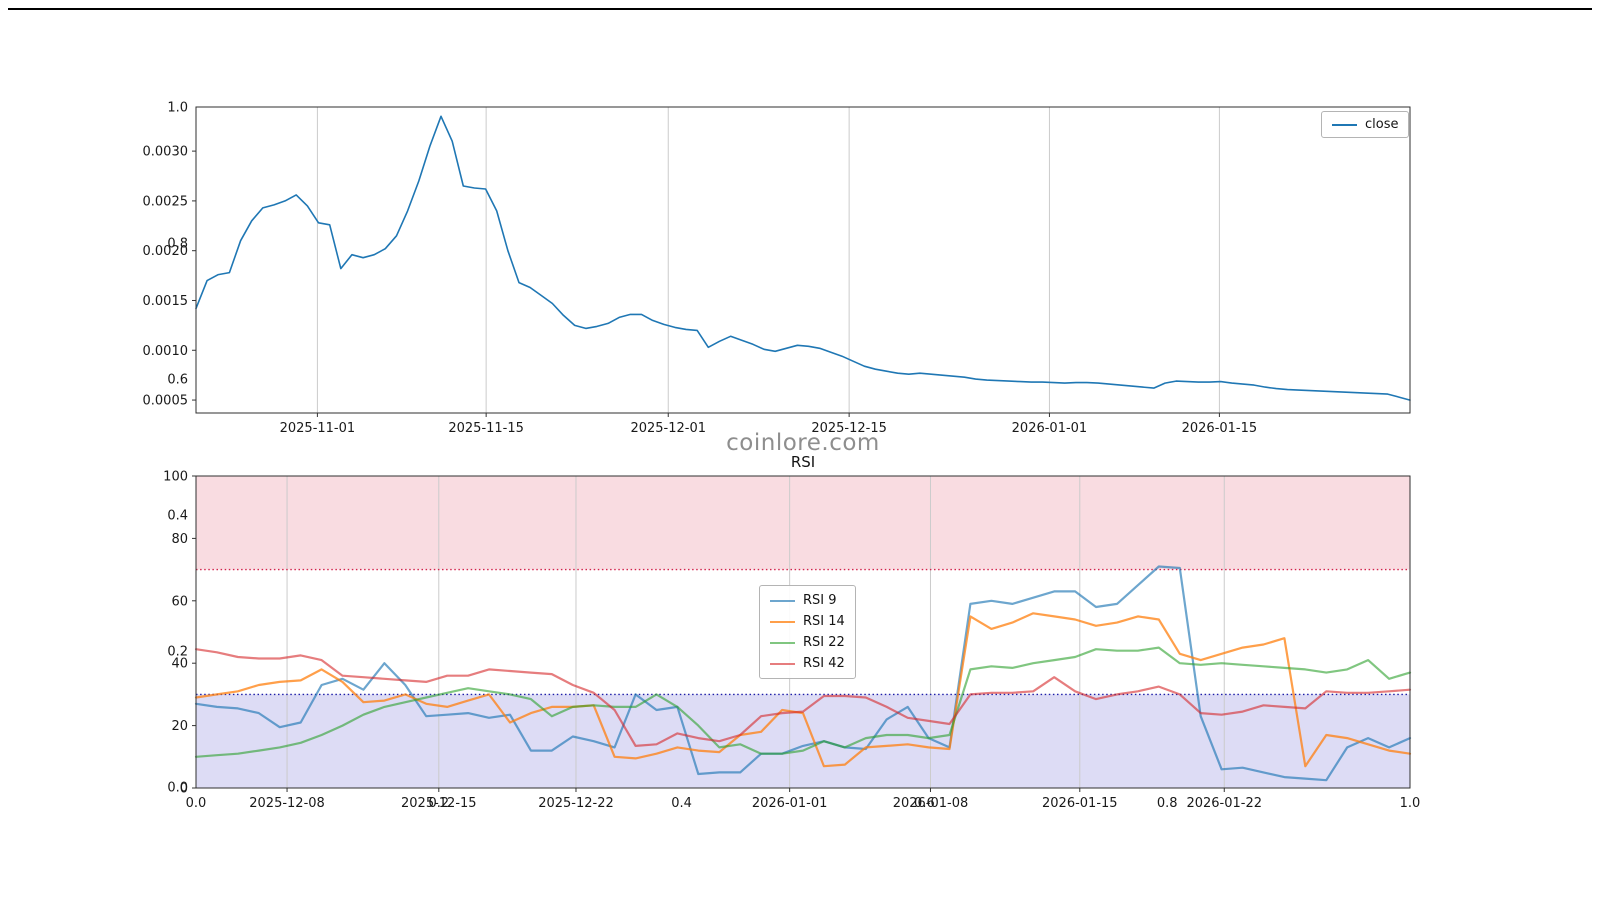 Image resolution: width=1600 pixels, height=900 pixels. Describe the element at coordinates (177, 108) in the screenshot. I see `overlay-y-label: 1.0` at that location.